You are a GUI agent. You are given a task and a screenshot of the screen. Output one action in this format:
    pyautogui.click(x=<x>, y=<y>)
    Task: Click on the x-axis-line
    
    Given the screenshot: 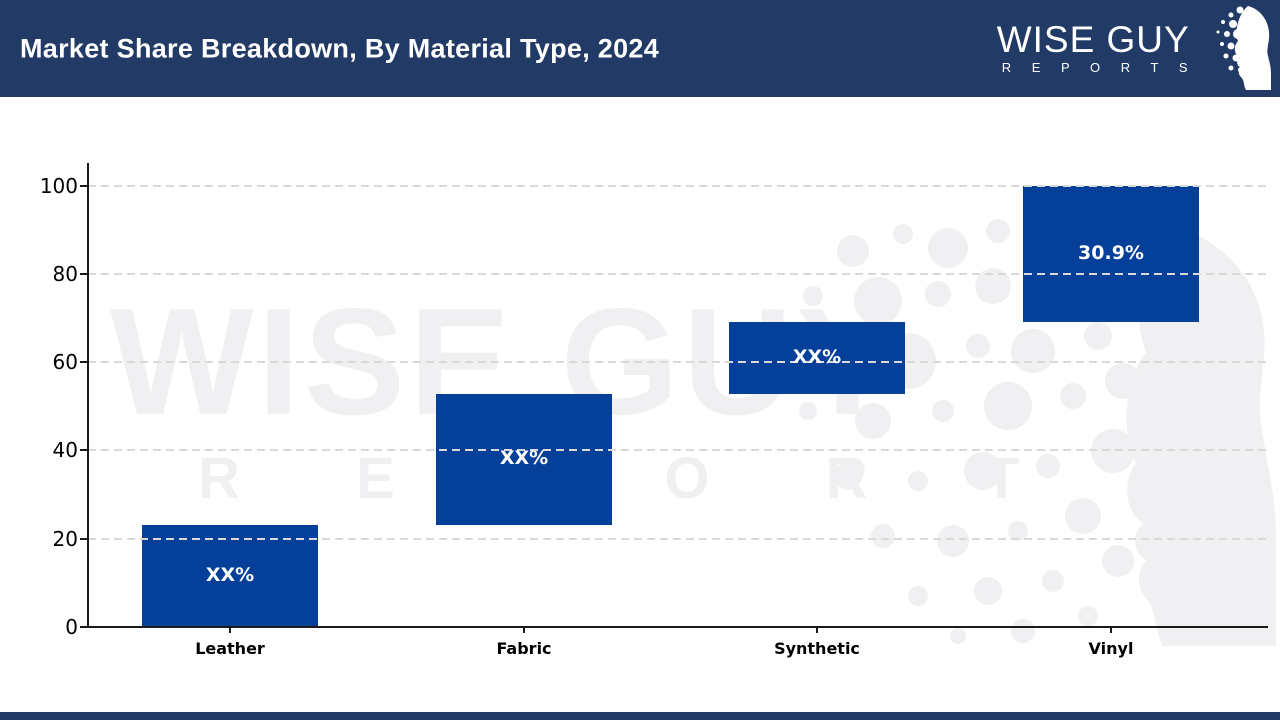 What is the action you would take?
    pyautogui.click(x=677, y=627)
    